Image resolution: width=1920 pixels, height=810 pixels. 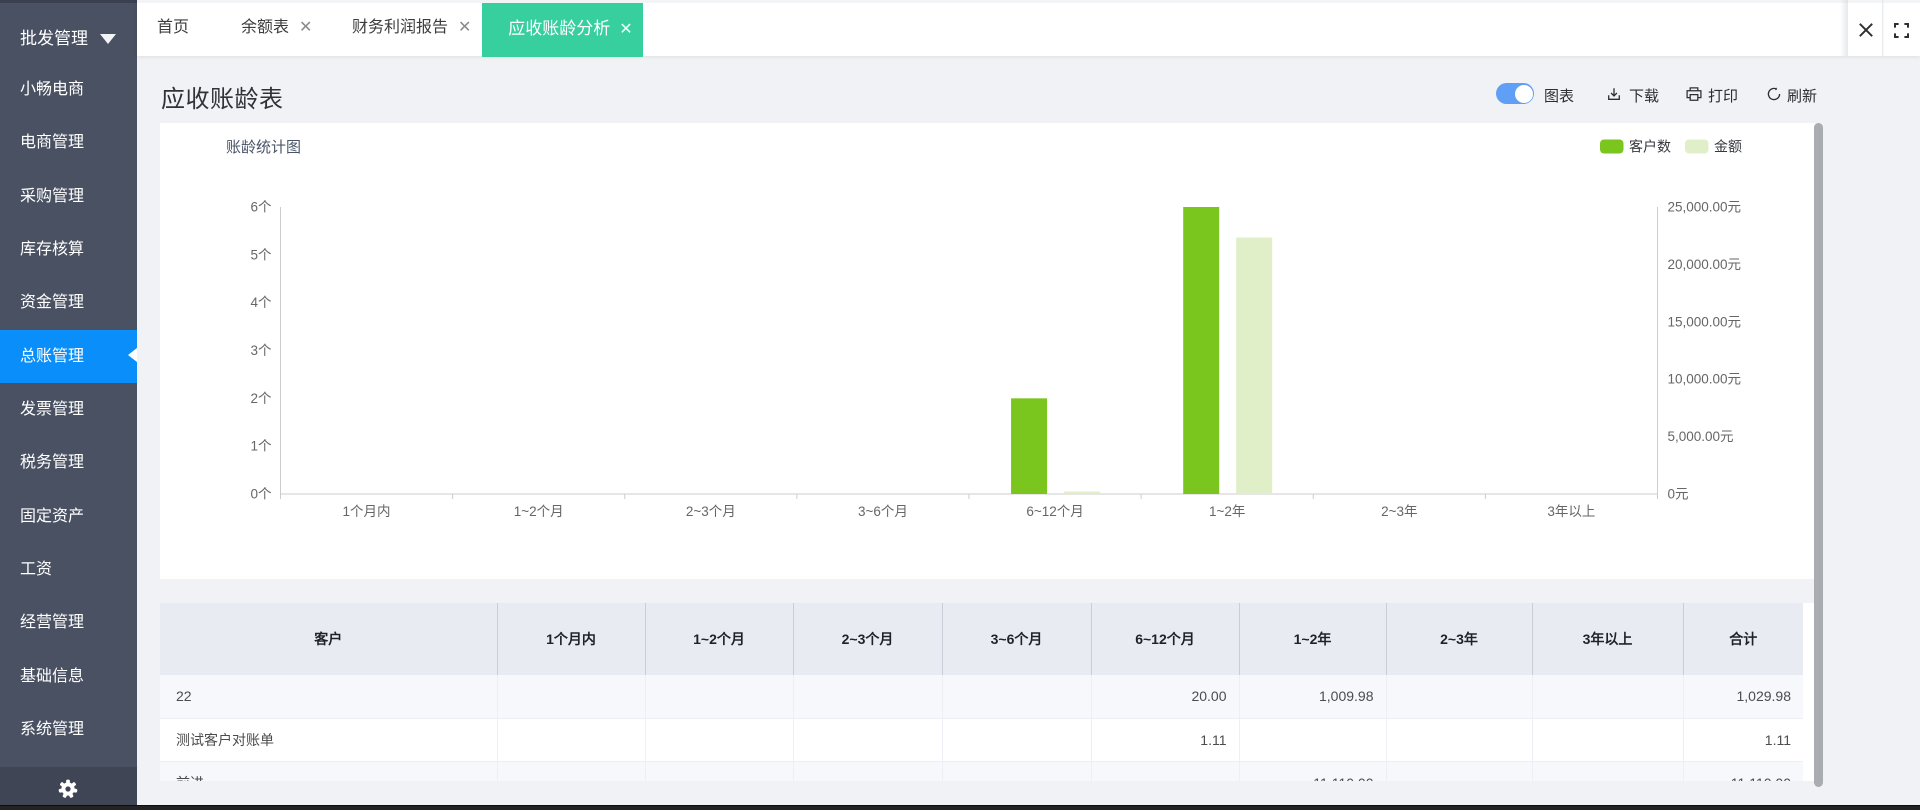 What do you see at coordinates (367, 511) in the screenshot?
I see `svg-text: 1个月内` at bounding box center [367, 511].